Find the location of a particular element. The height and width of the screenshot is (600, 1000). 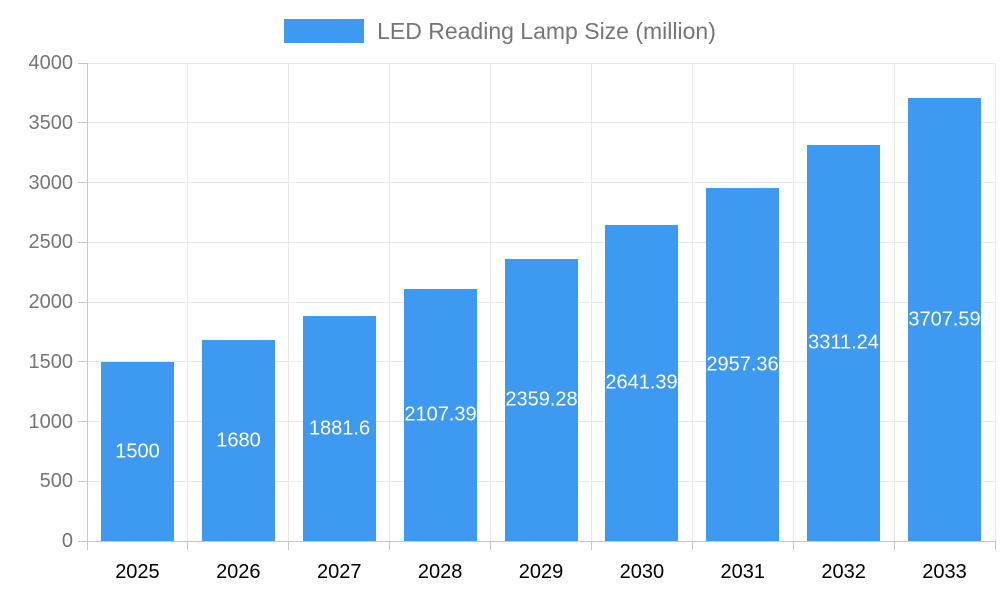

y-tick-label: 4000 is located at coordinates (51, 63).